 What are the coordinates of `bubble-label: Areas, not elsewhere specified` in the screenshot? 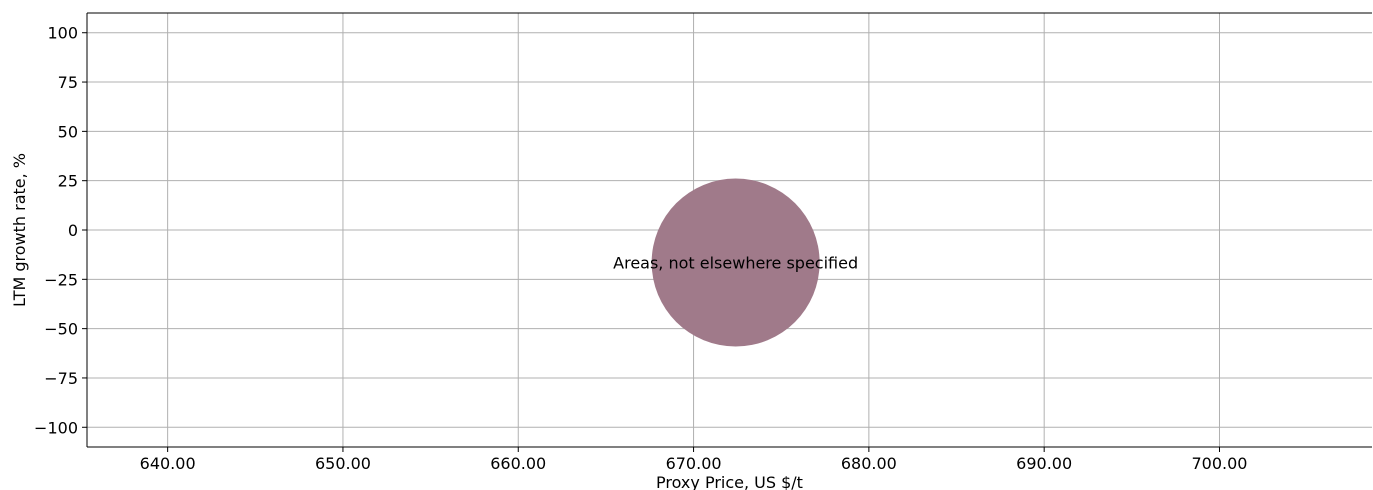 It's located at (735, 263).